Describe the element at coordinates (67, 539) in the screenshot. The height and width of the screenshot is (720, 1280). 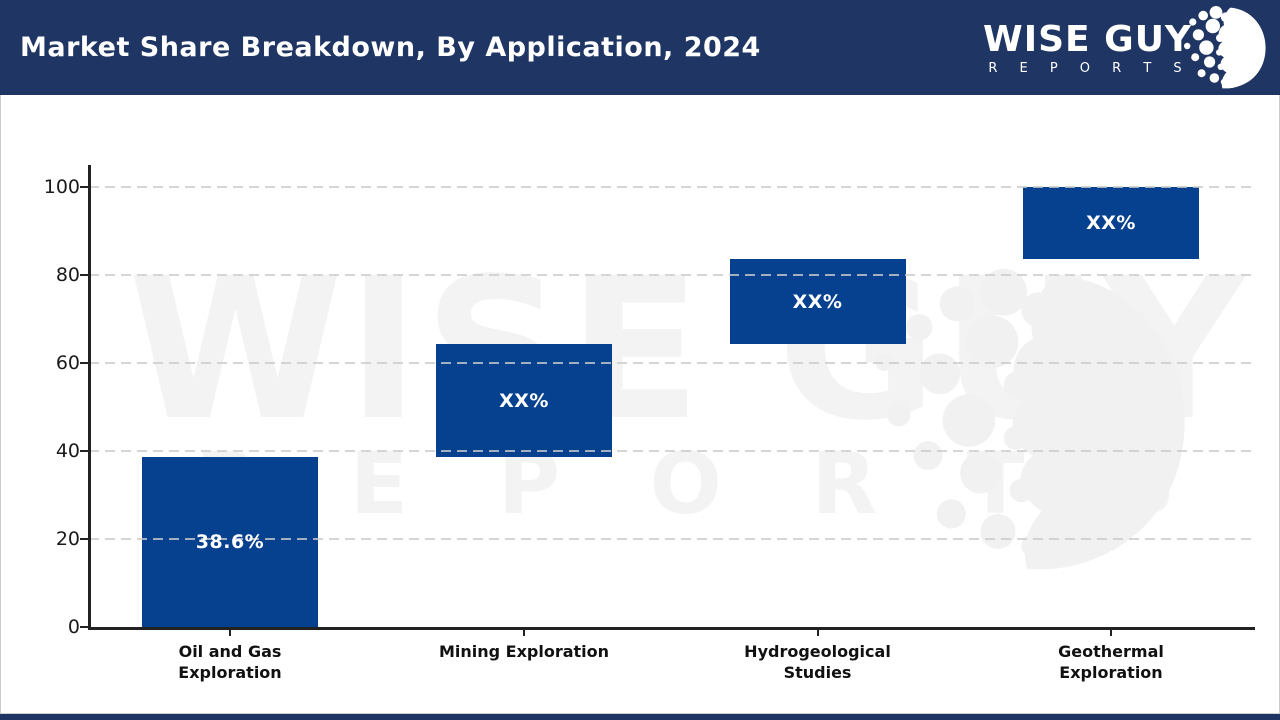
I see `y-tick-label: 20` at that location.